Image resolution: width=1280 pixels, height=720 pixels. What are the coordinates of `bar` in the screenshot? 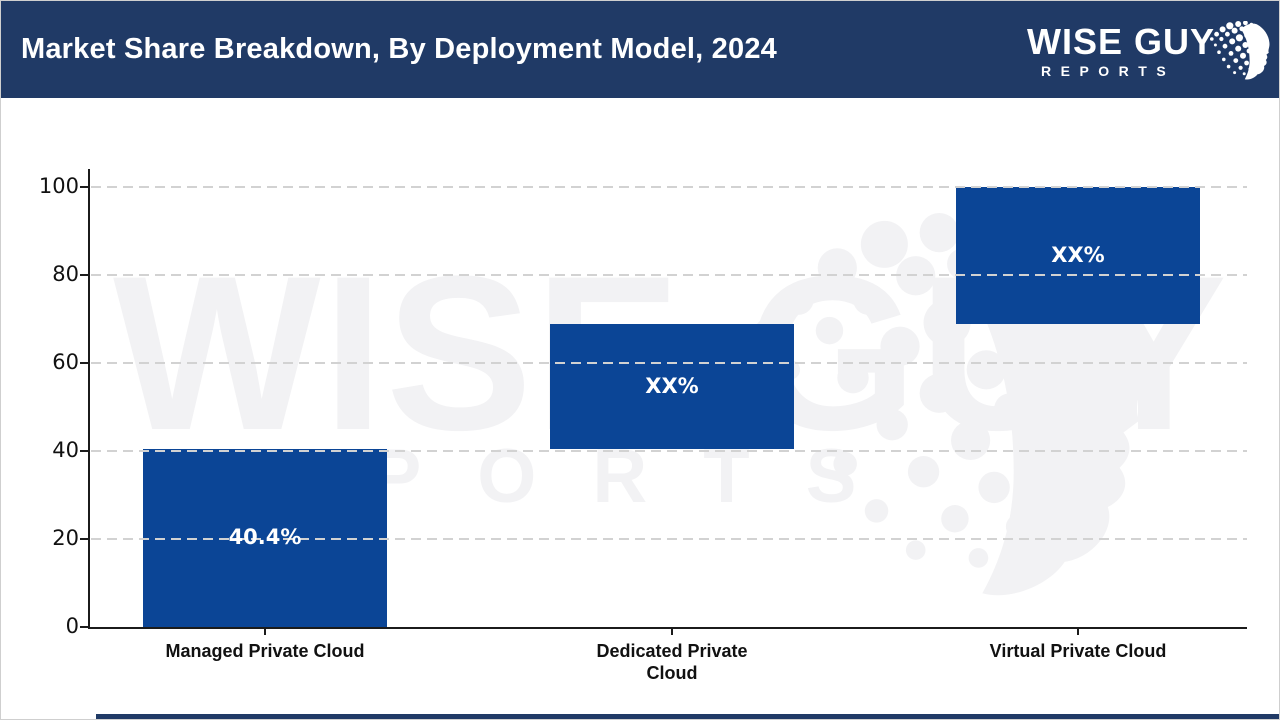 It's located at (672, 386).